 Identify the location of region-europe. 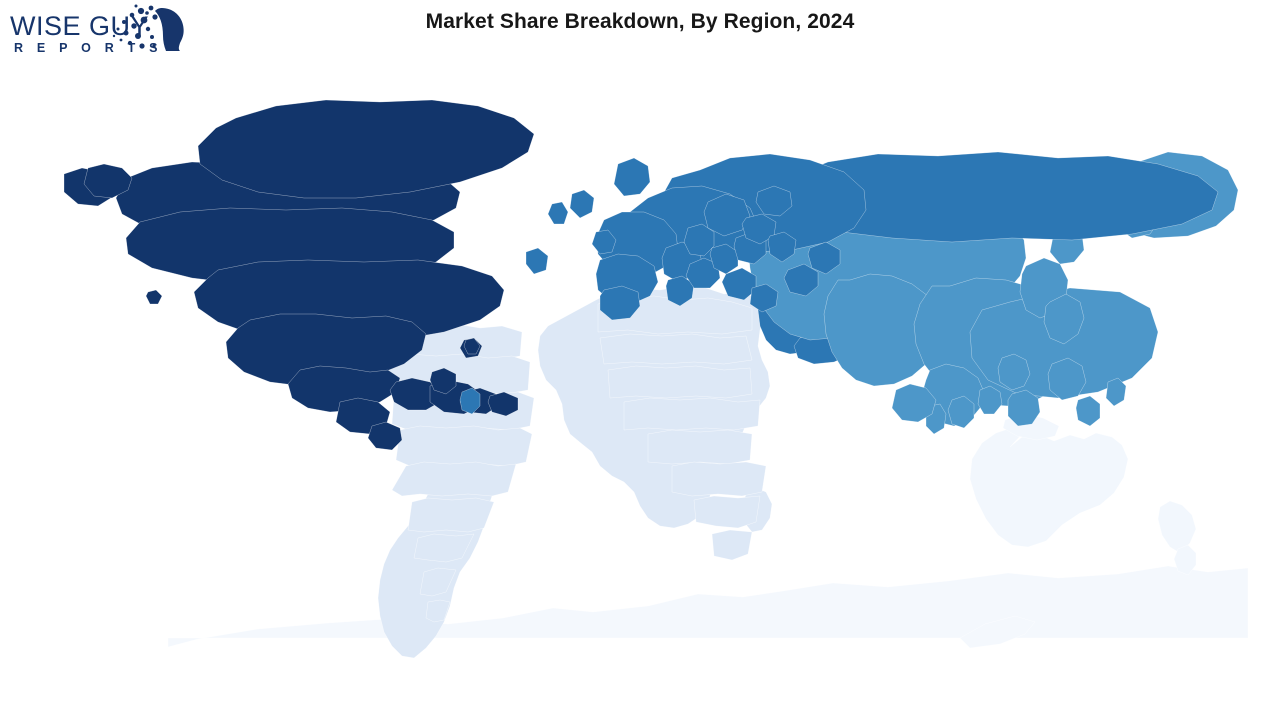
(872, 236).